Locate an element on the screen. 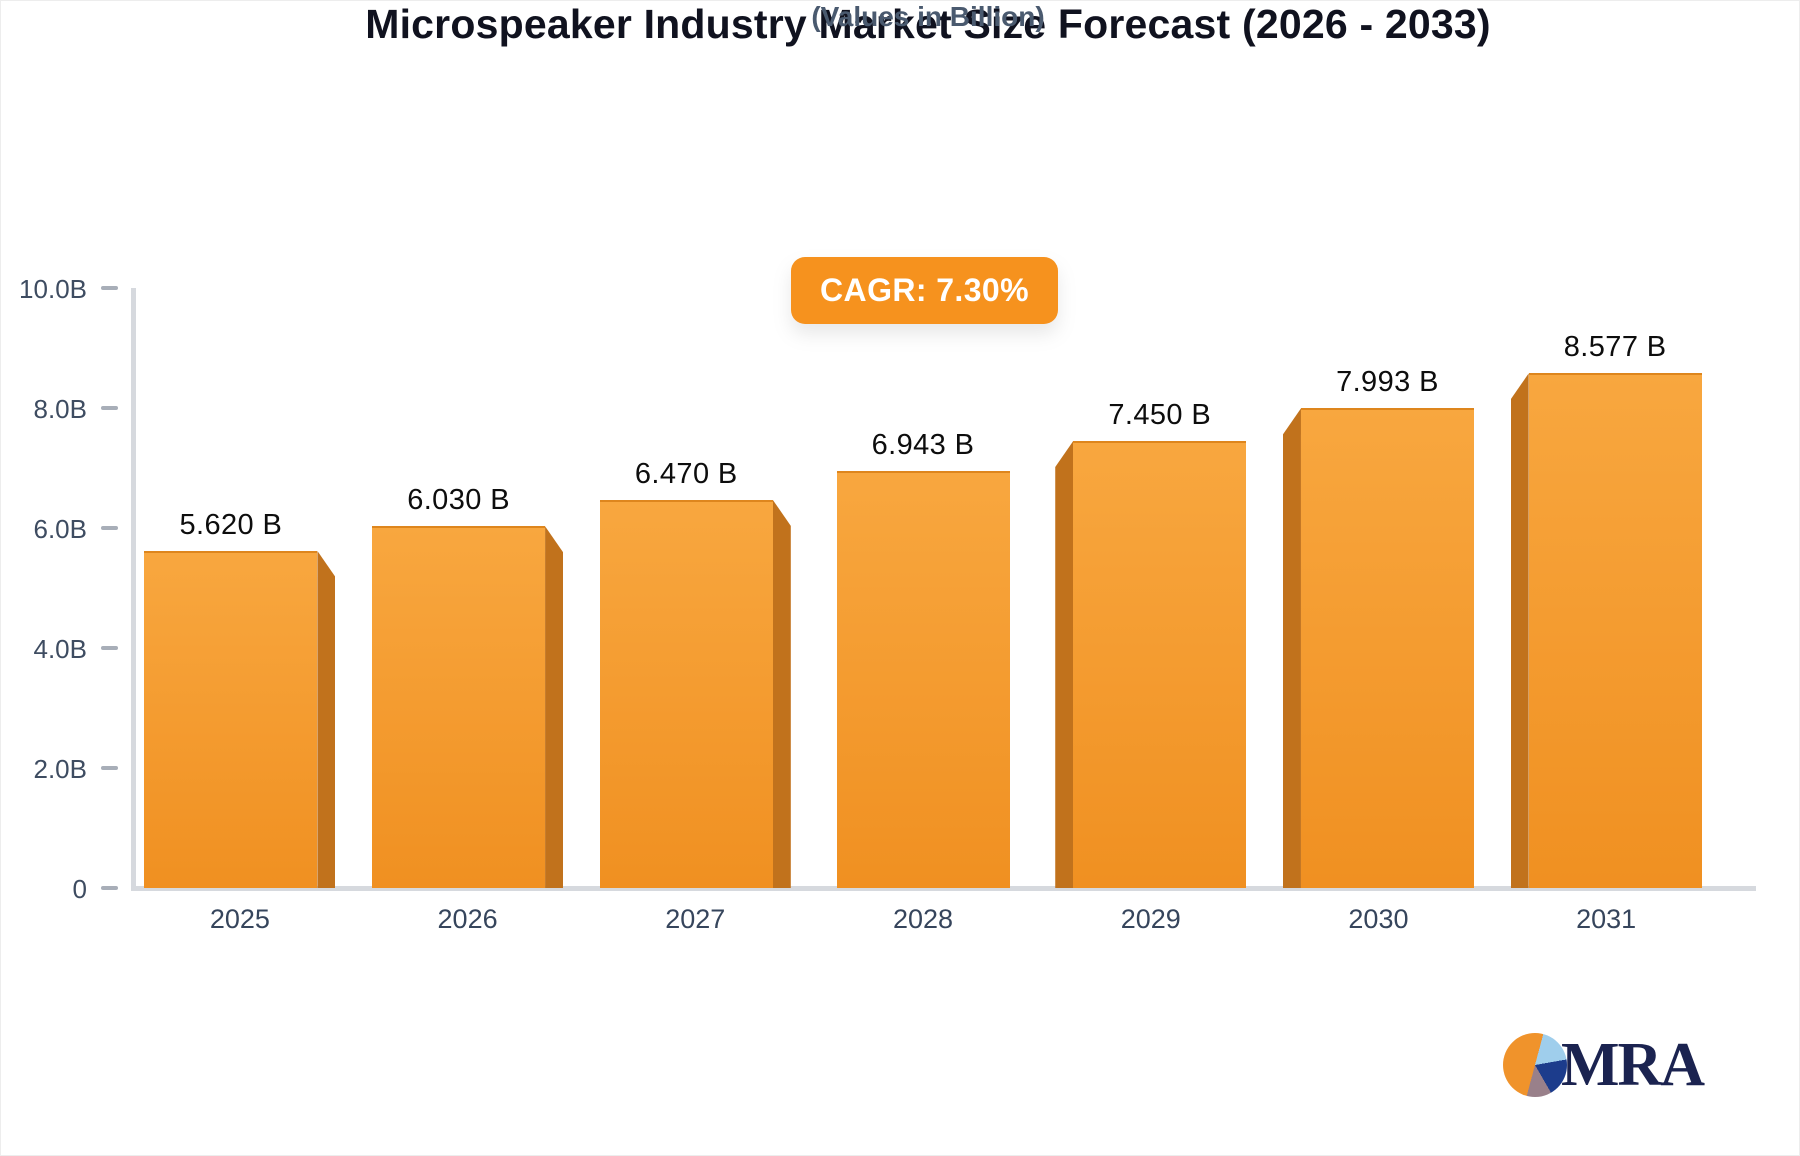  cagr-badge: CAGR: 7.30% is located at coordinates (924, 290).